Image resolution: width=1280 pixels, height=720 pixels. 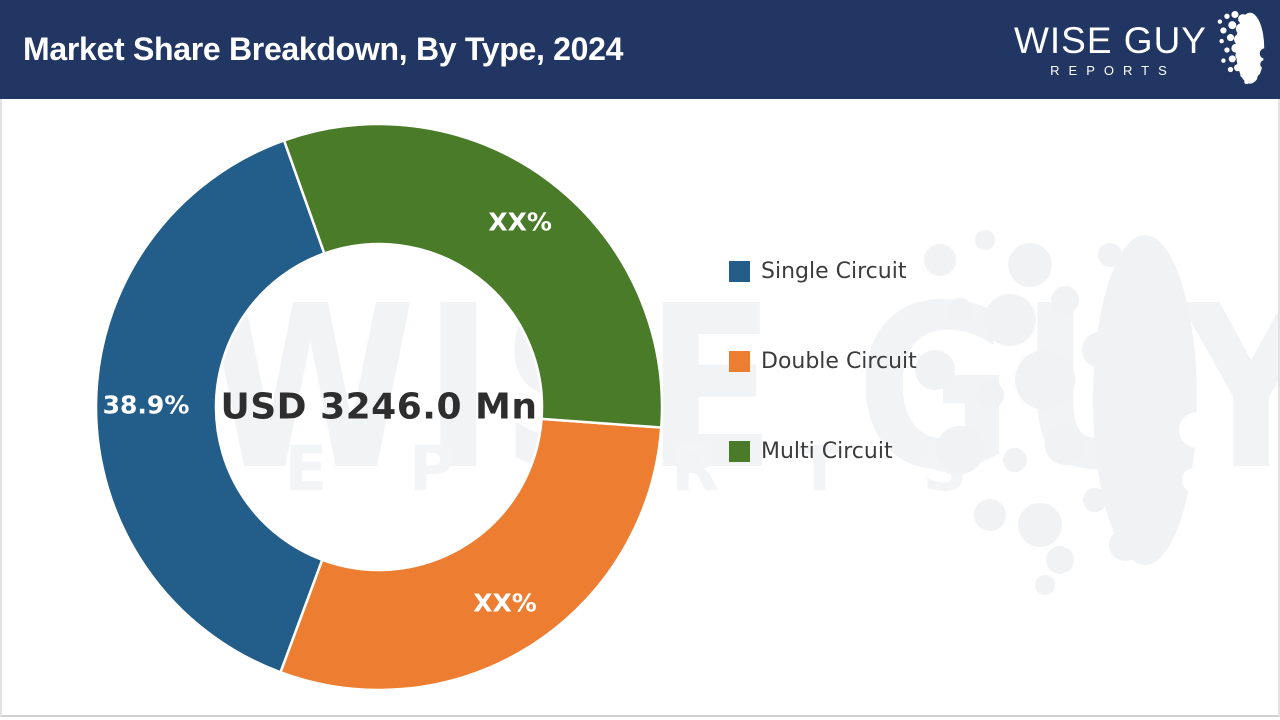 What do you see at coordinates (834, 271) in the screenshot?
I see `legend-label-single-circuit: Single Circuit` at bounding box center [834, 271].